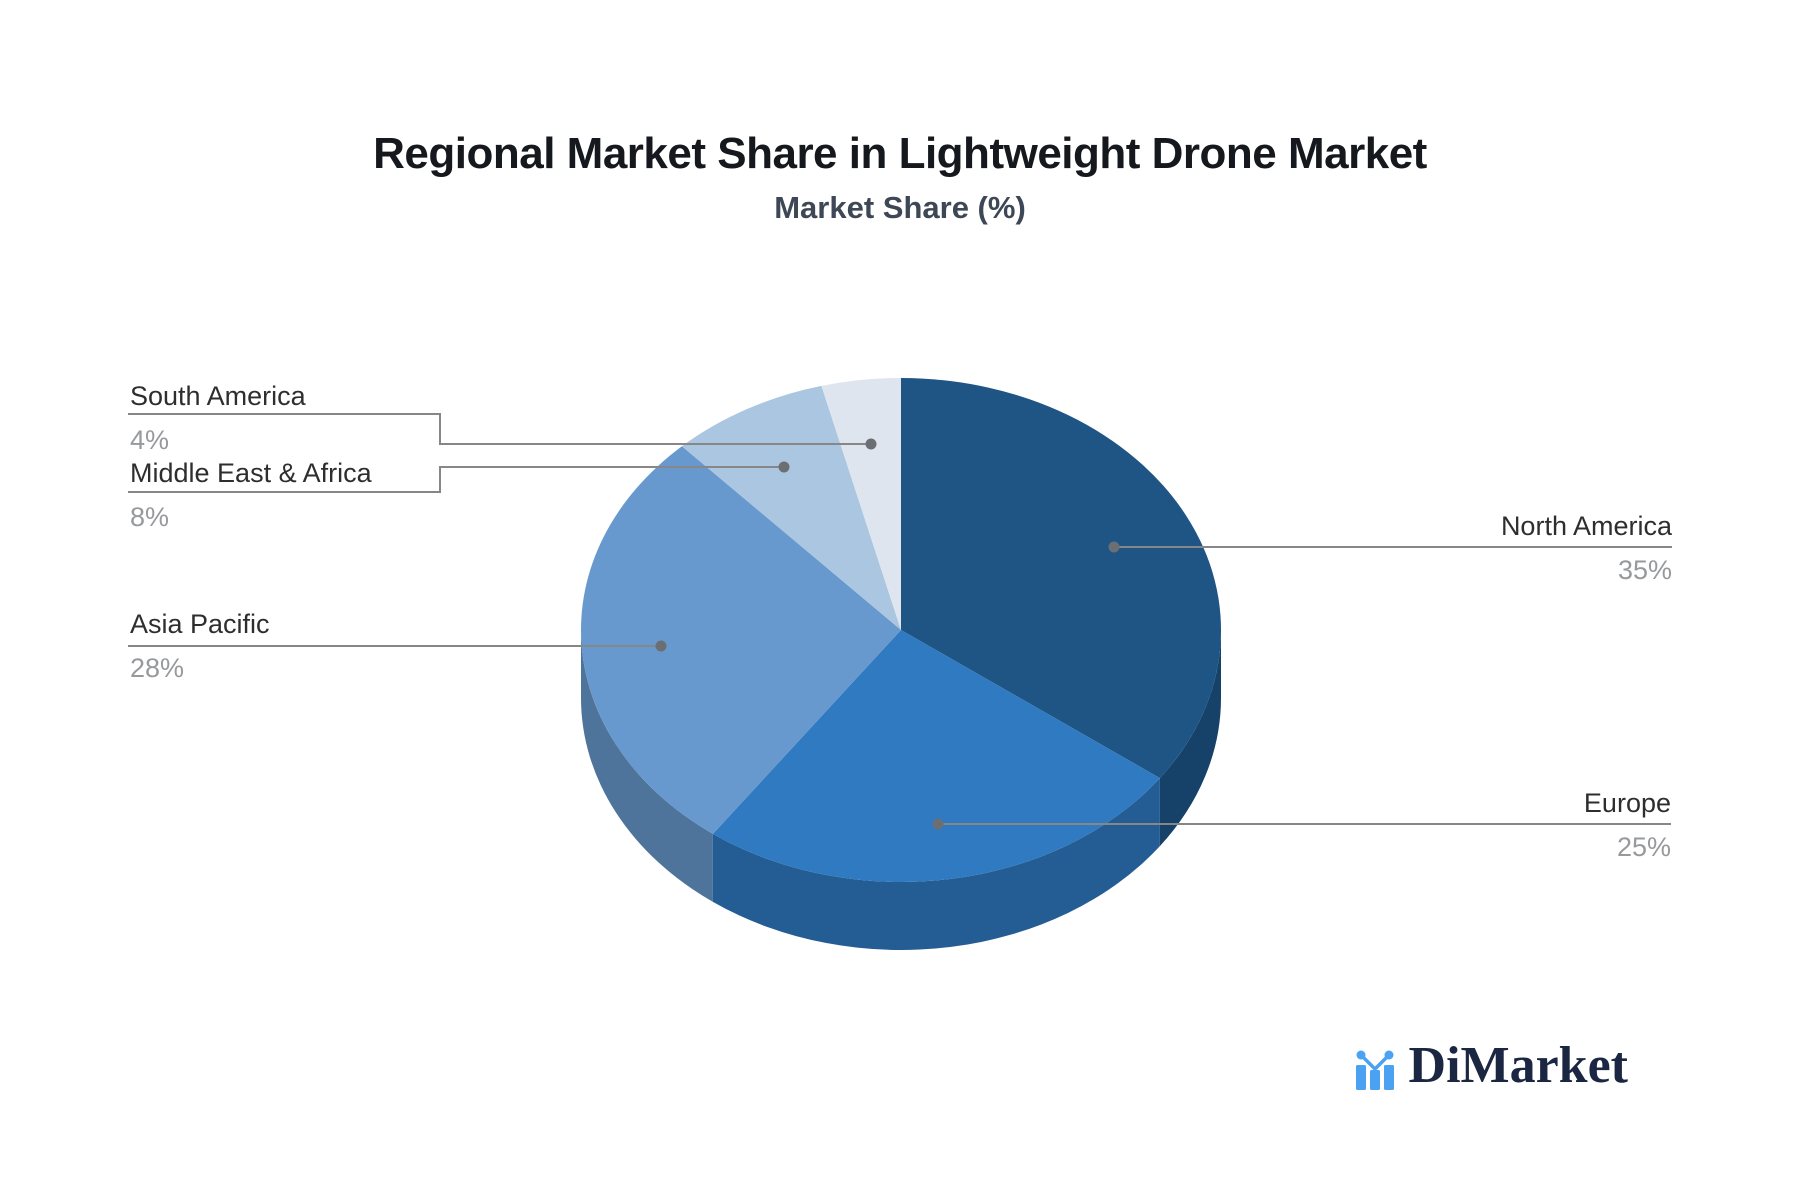 The image size is (1800, 1196). Describe the element at coordinates (157, 668) in the screenshot. I see `slice-value: 28%` at that location.